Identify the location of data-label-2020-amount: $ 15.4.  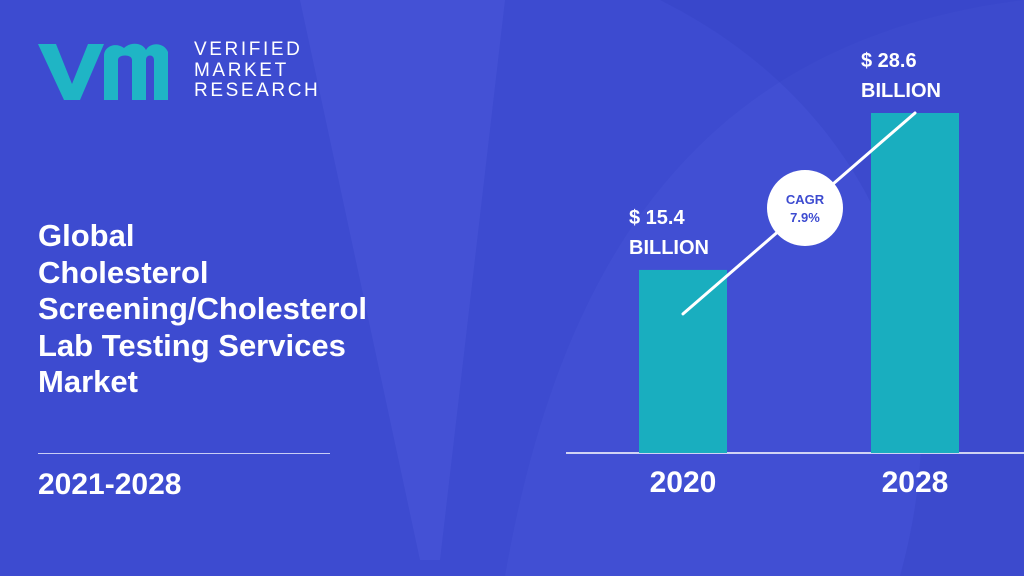
(657, 218).